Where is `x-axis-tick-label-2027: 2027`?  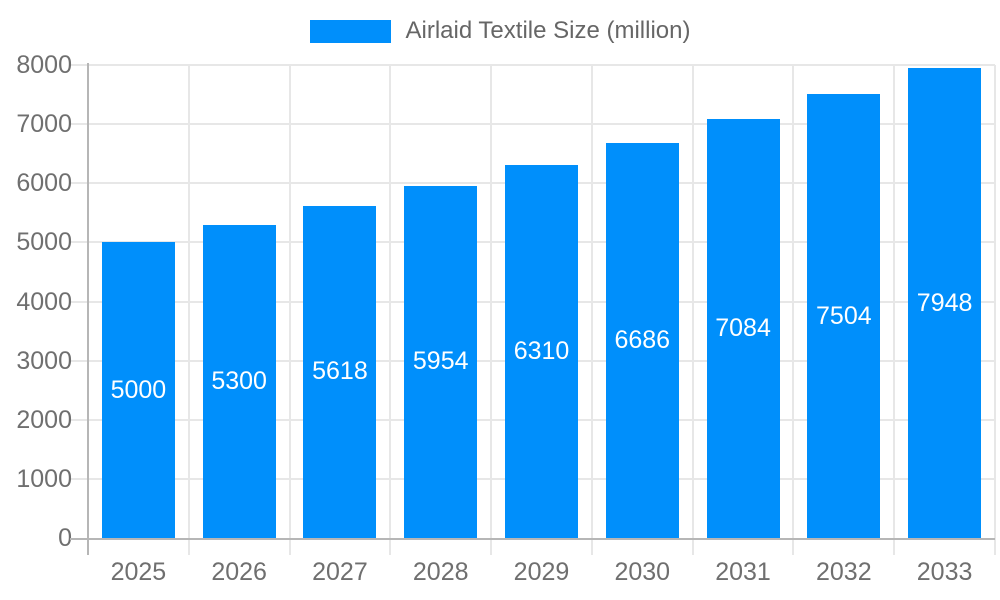 x-axis-tick-label-2027: 2027 is located at coordinates (340, 572).